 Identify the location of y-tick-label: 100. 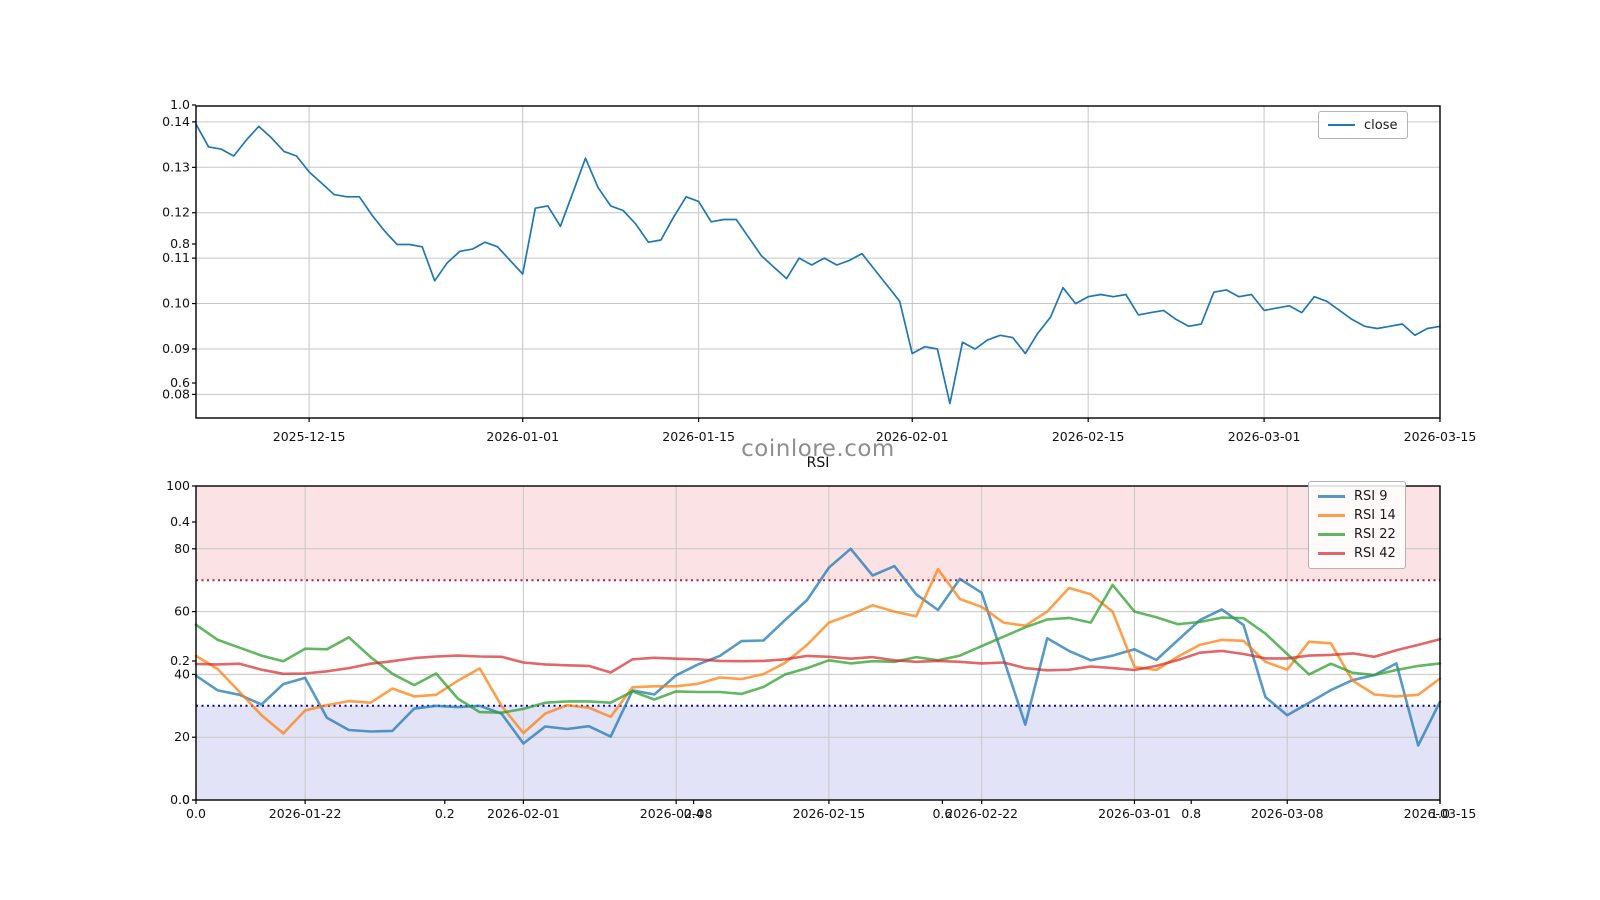
(178, 485).